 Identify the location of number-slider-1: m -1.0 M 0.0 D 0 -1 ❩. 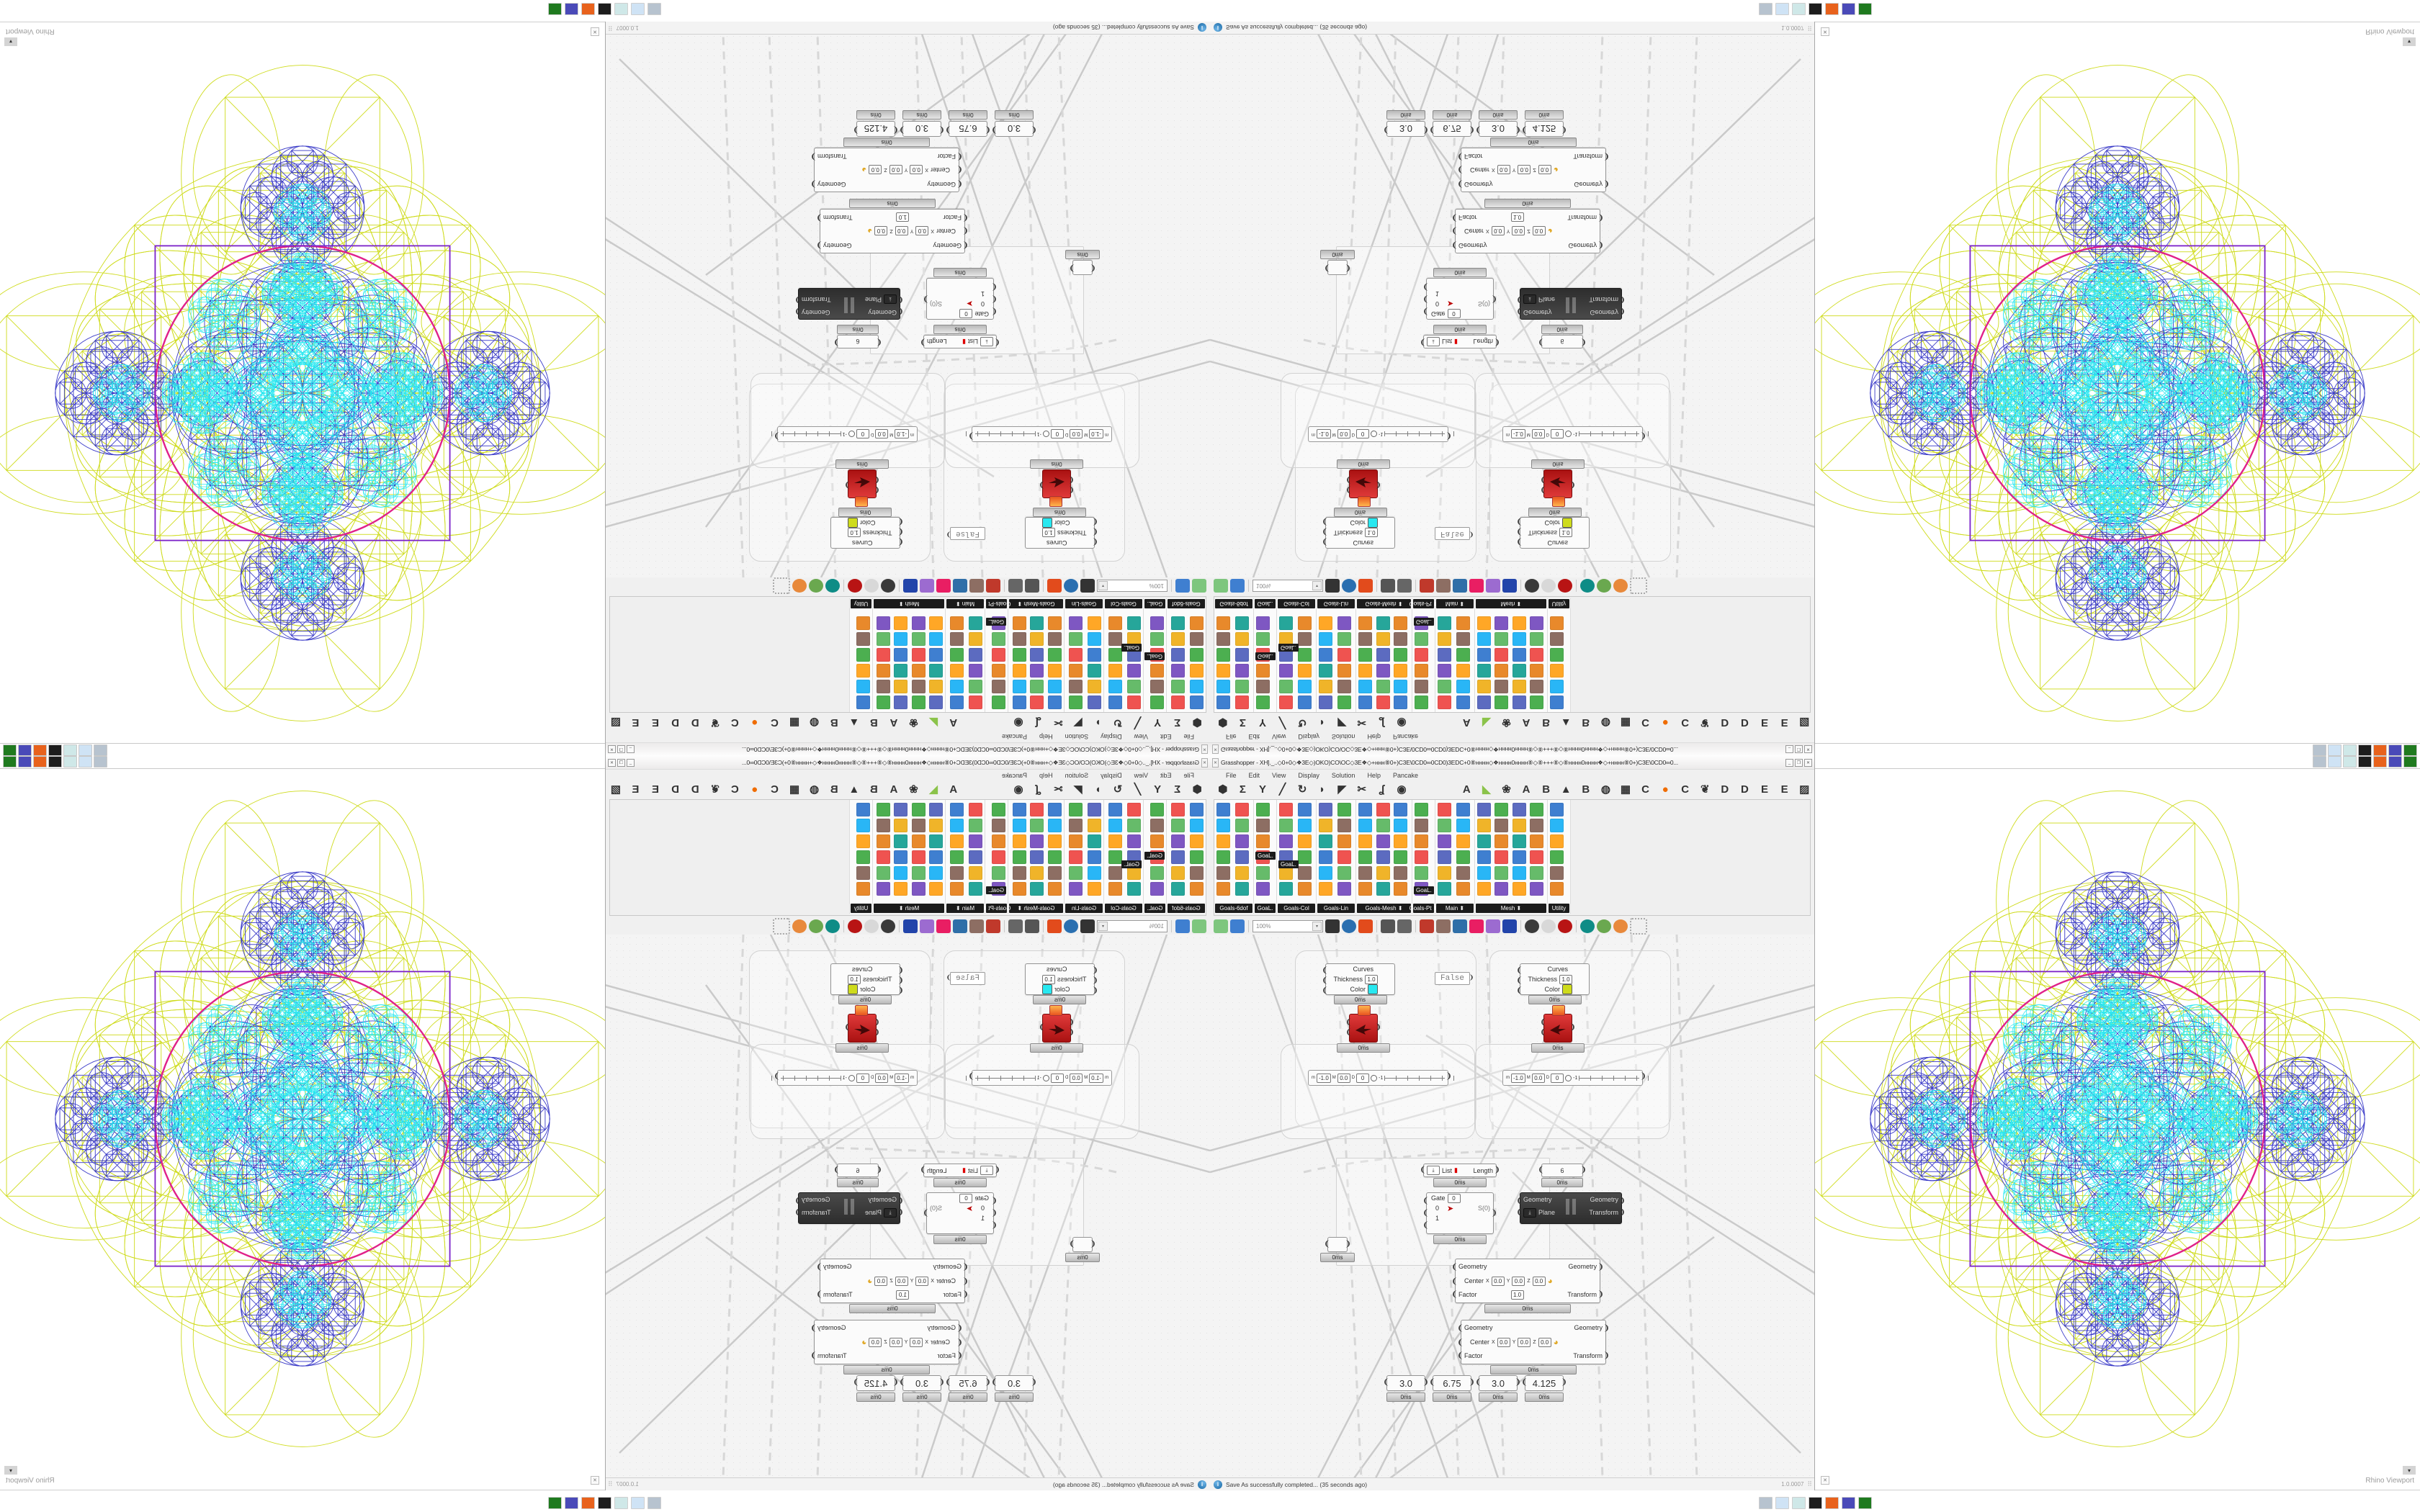
(1040, 1078).